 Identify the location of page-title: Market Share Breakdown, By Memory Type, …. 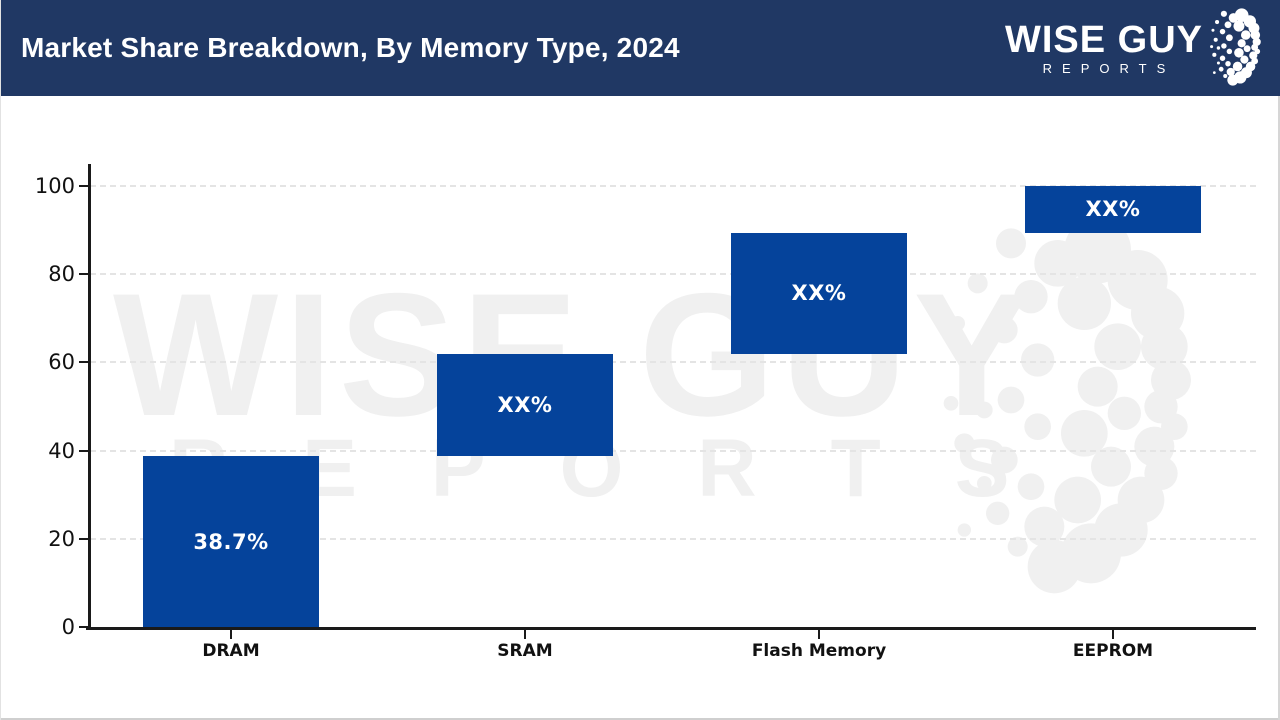
(350, 47).